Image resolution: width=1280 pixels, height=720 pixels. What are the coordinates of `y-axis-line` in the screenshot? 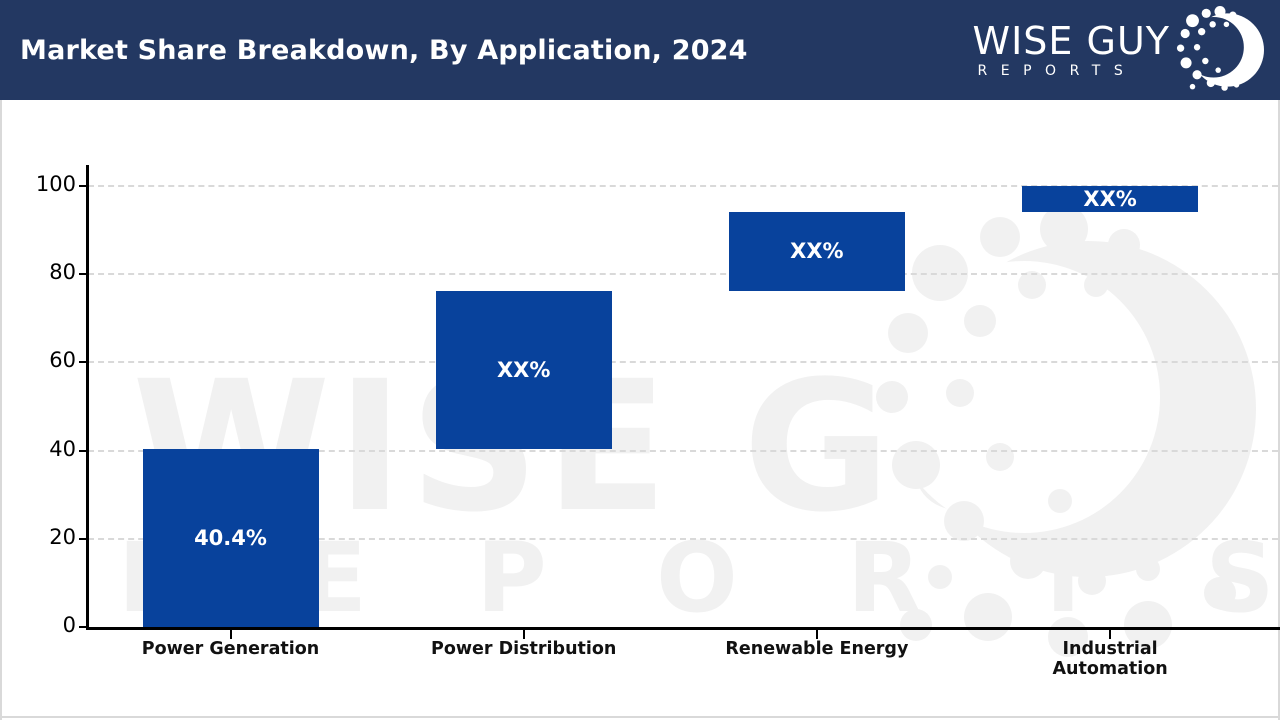 It's located at (87, 397).